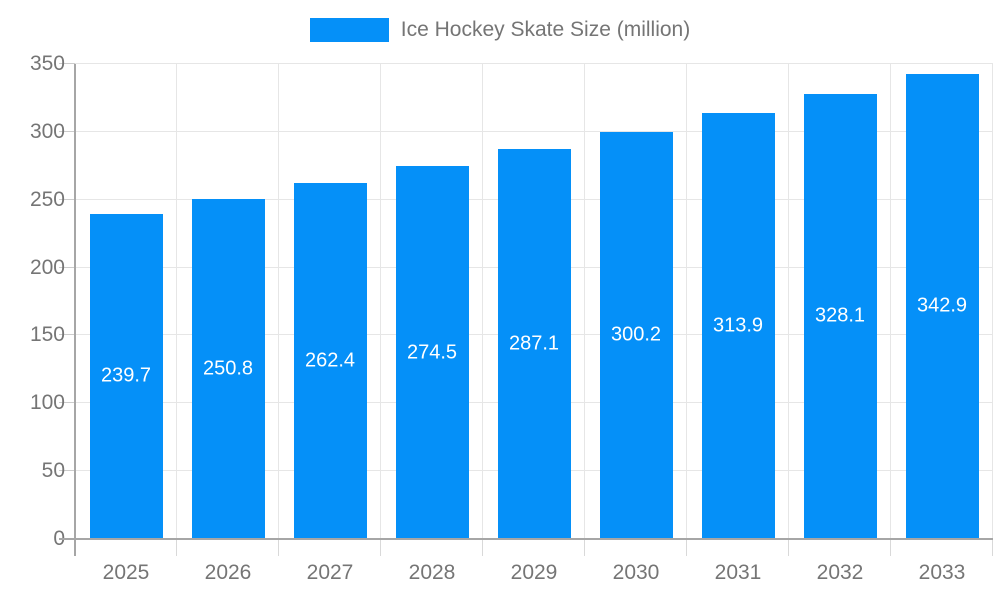 This screenshot has width=1000, height=600. What do you see at coordinates (47, 199) in the screenshot?
I see `y-tick-label: 250` at bounding box center [47, 199].